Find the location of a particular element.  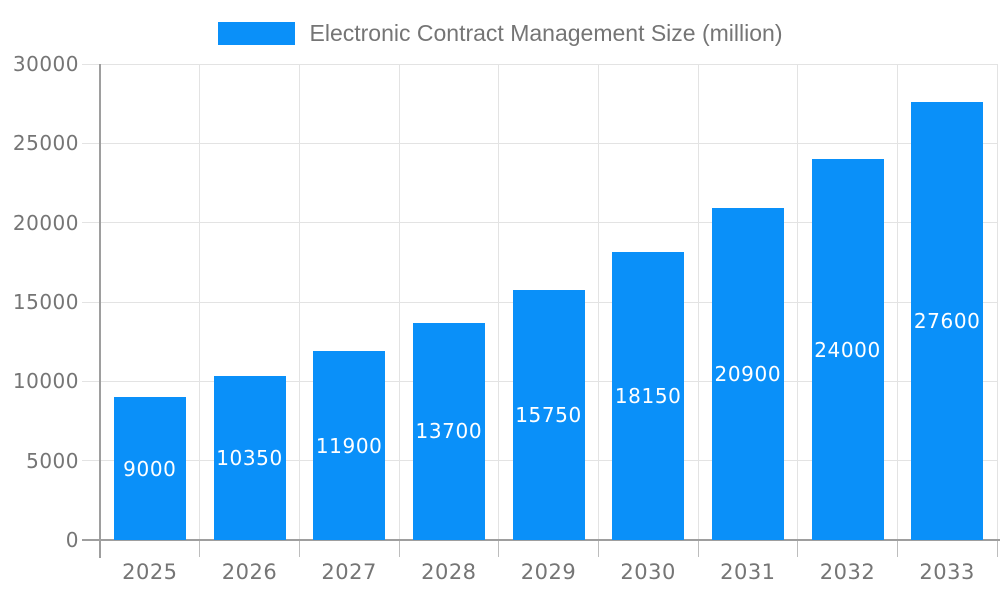

x-axis-tick-label: 2028 is located at coordinates (449, 572).